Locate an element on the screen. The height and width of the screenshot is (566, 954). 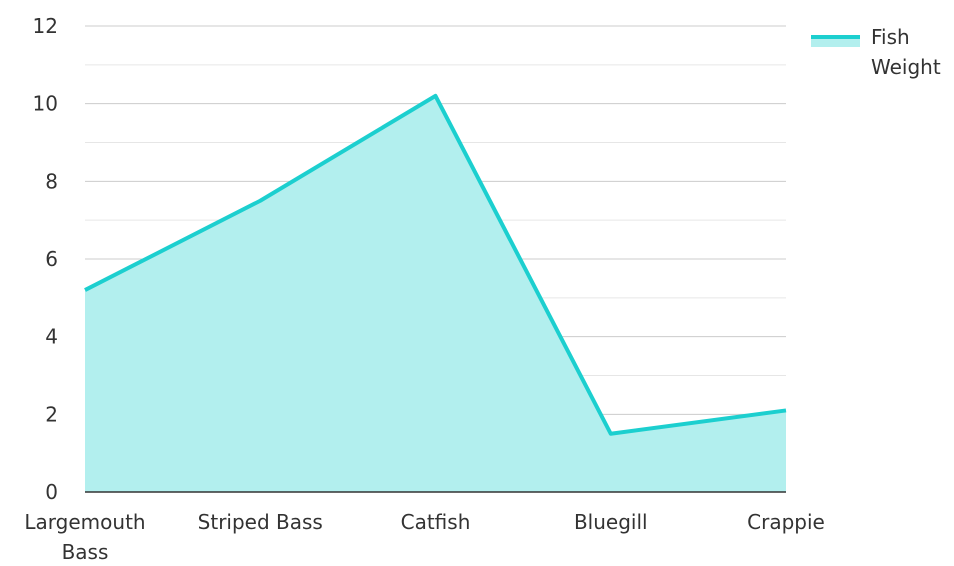
y-tick-label: 6 is located at coordinates (51, 259).